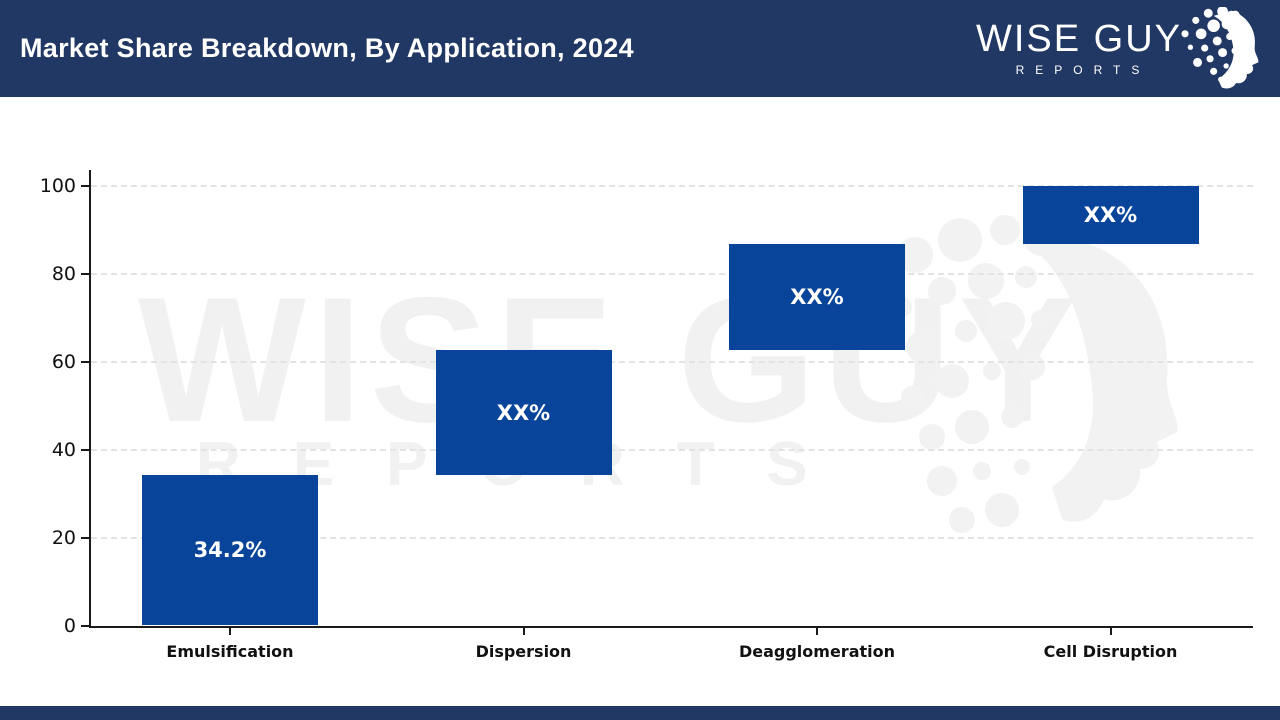 The height and width of the screenshot is (720, 1280). Describe the element at coordinates (523, 651) in the screenshot. I see `x-tick-label: Dispersion` at that location.